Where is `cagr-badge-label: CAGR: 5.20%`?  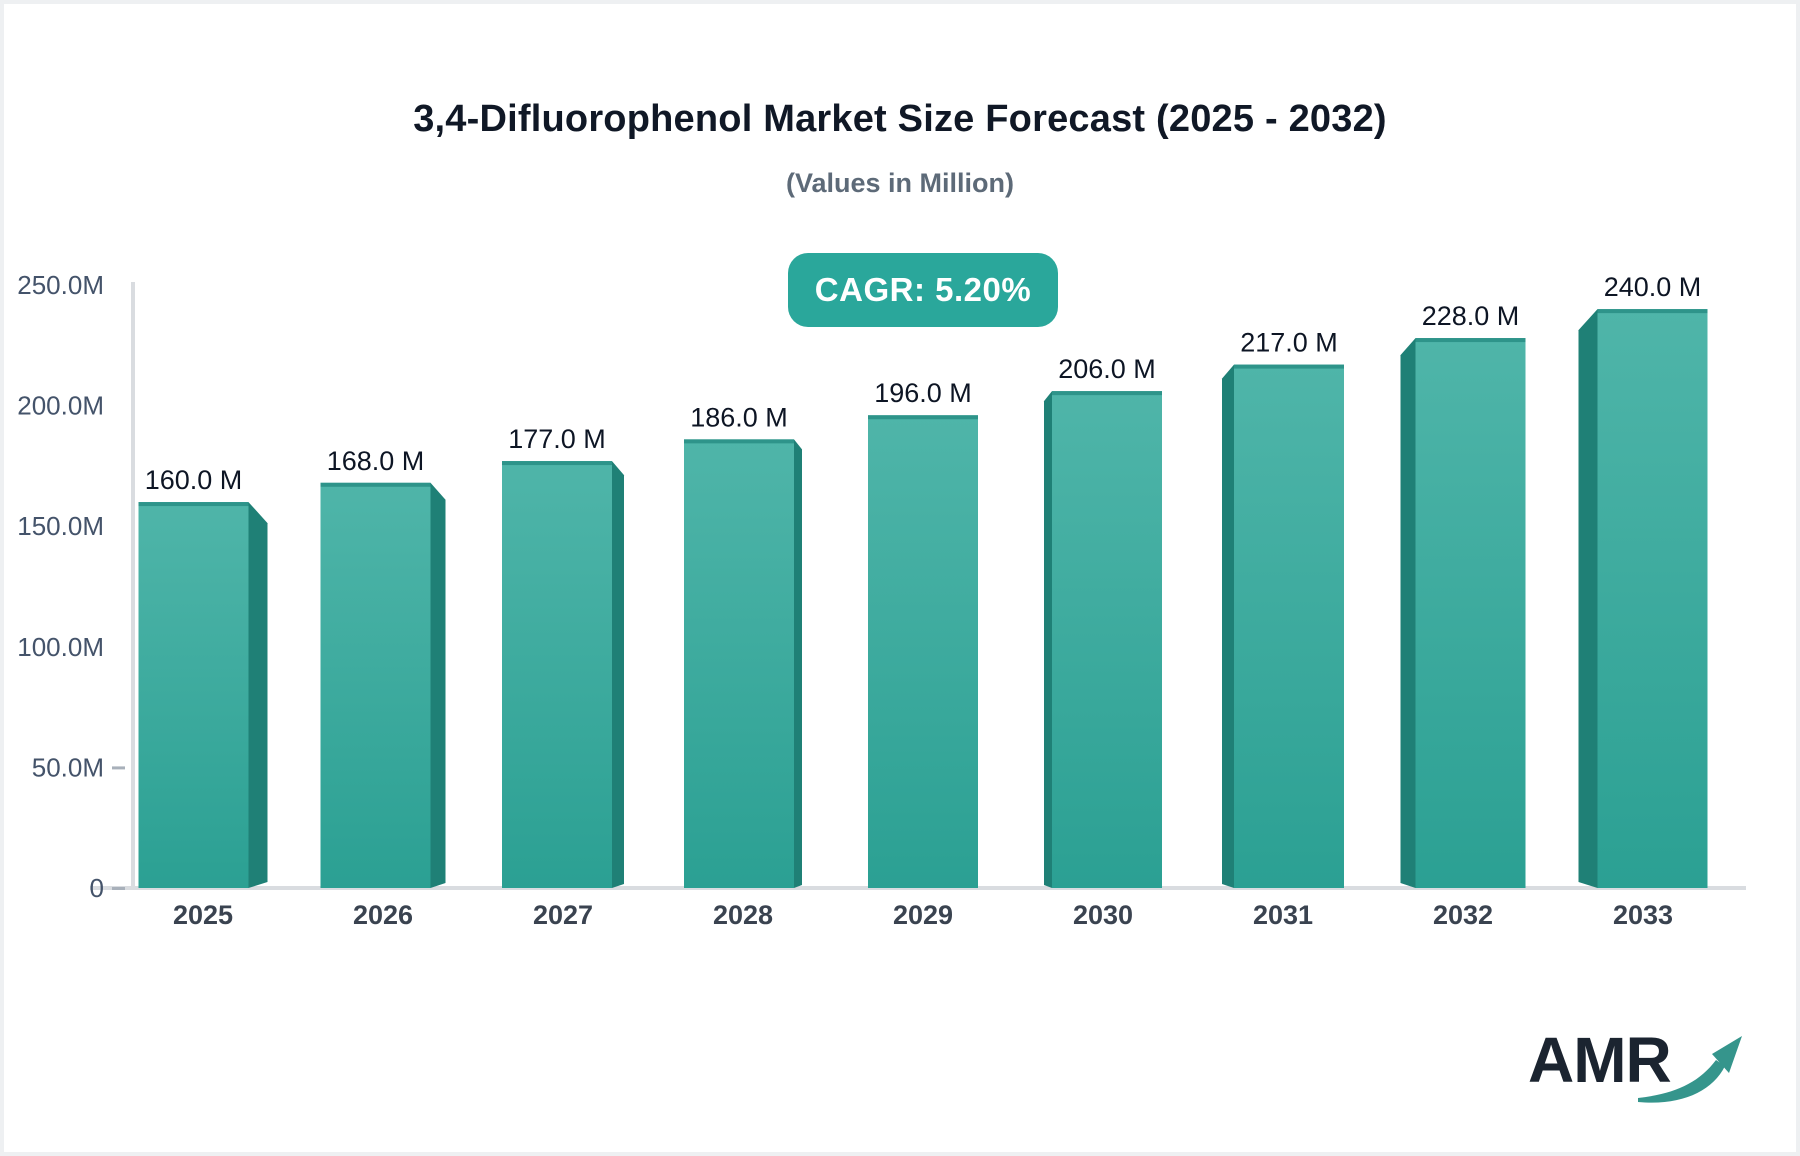 cagr-badge-label: CAGR: 5.20% is located at coordinates (923, 289).